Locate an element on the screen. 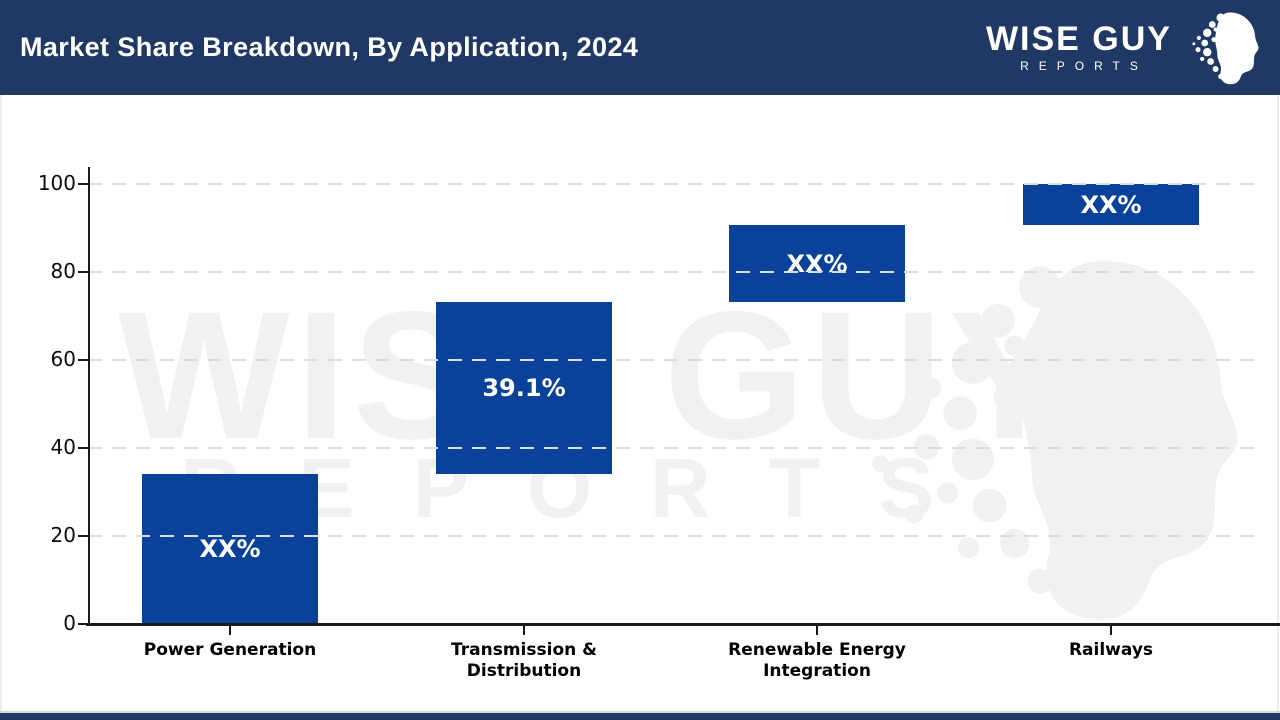 Image resolution: width=1280 pixels, height=720 pixels. left-frame-line is located at coordinates (1, 403).